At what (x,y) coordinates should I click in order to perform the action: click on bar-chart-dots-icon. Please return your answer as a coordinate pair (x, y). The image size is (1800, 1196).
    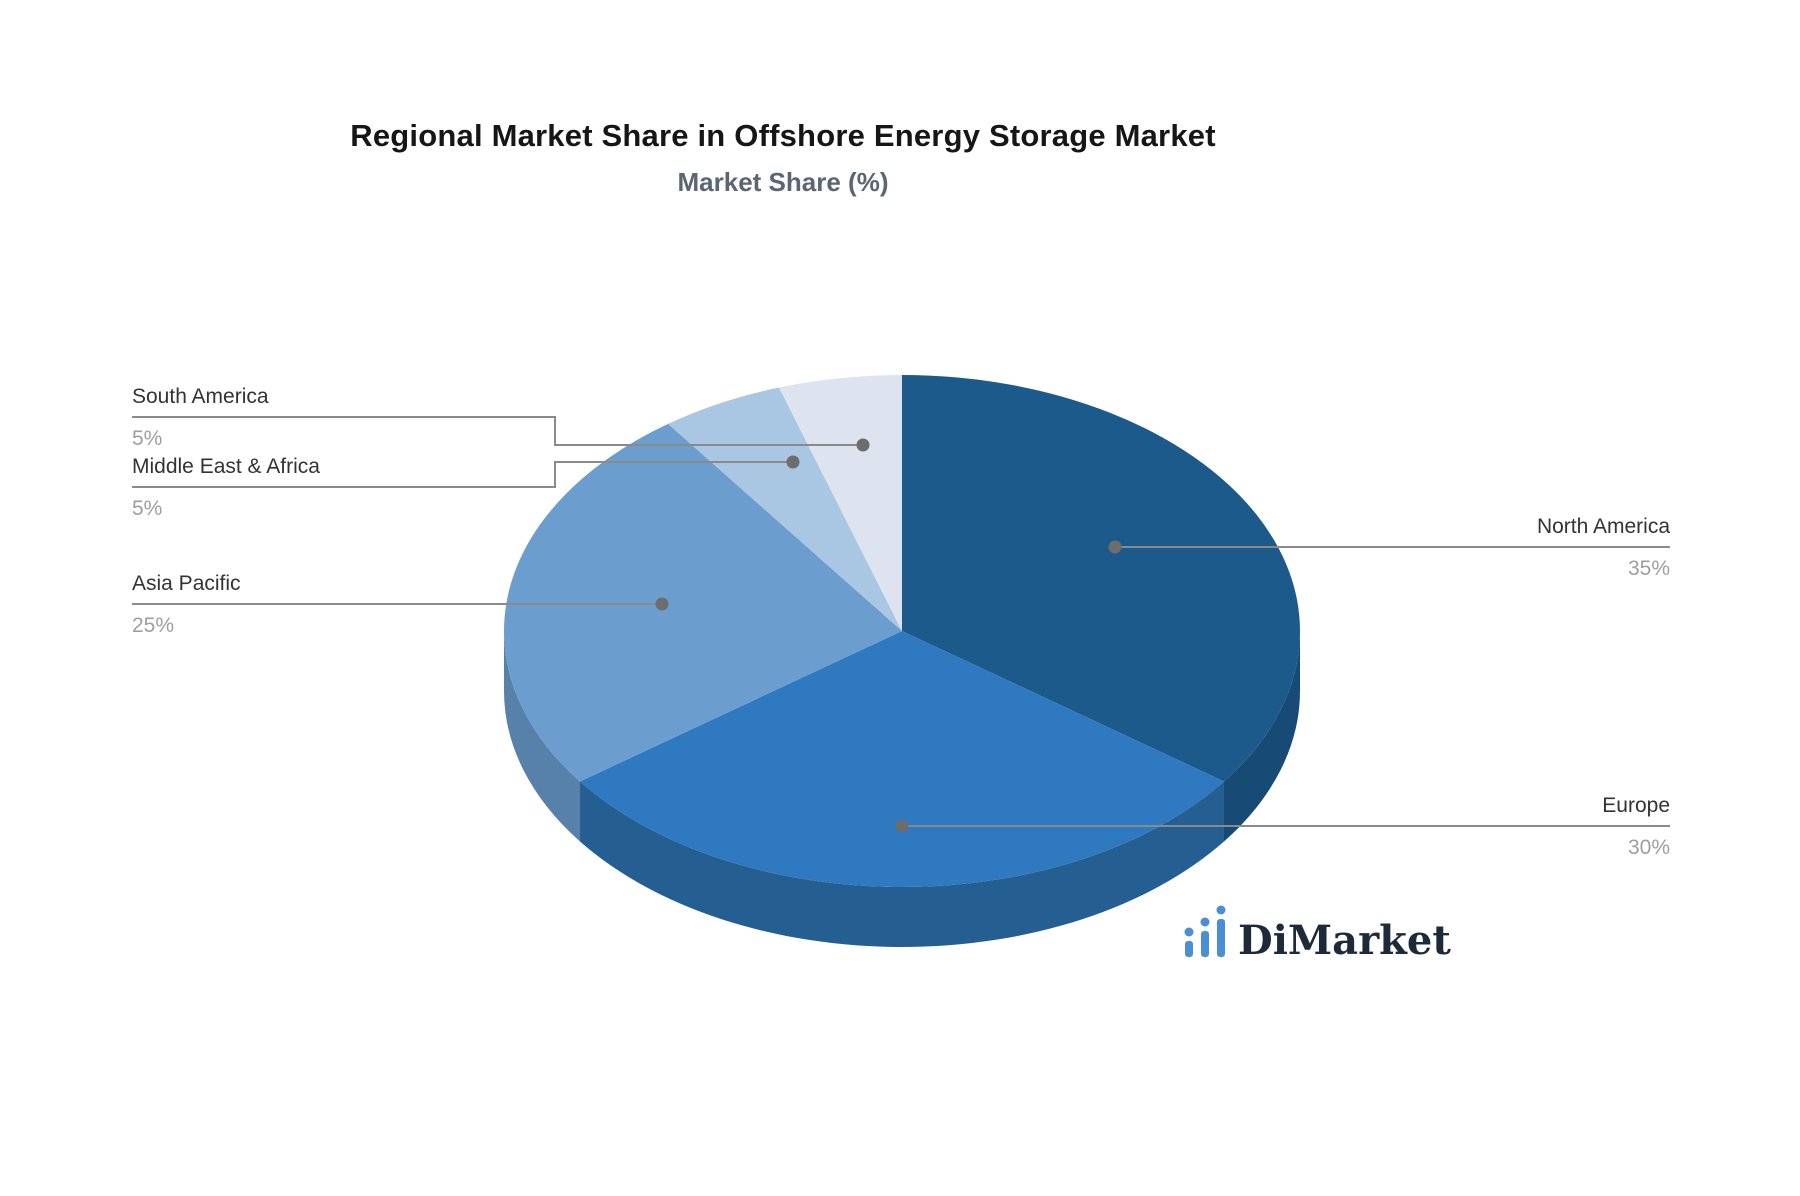
    Looking at the image, I should click on (1205, 931).